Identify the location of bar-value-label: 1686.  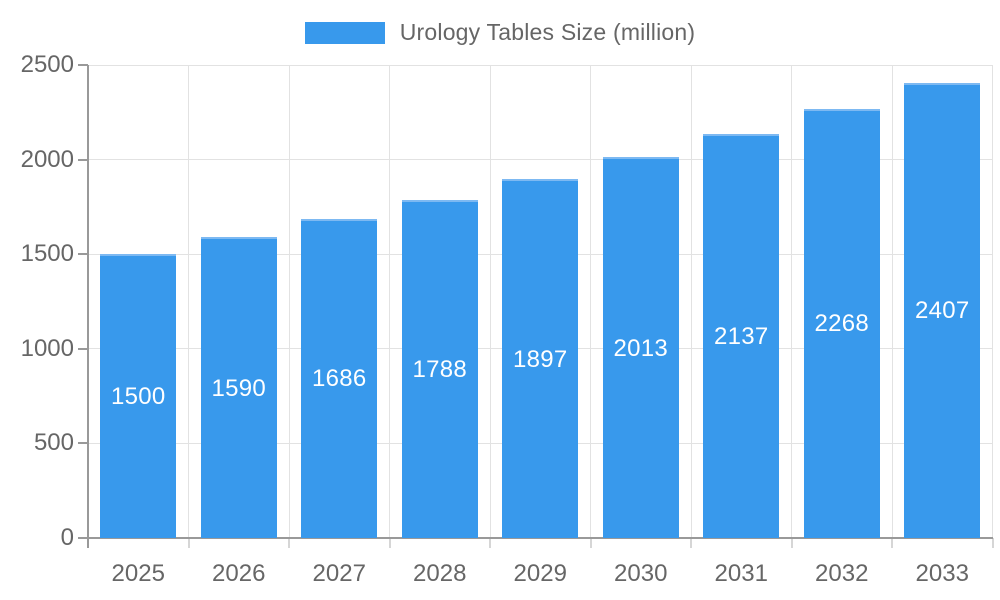
(339, 379).